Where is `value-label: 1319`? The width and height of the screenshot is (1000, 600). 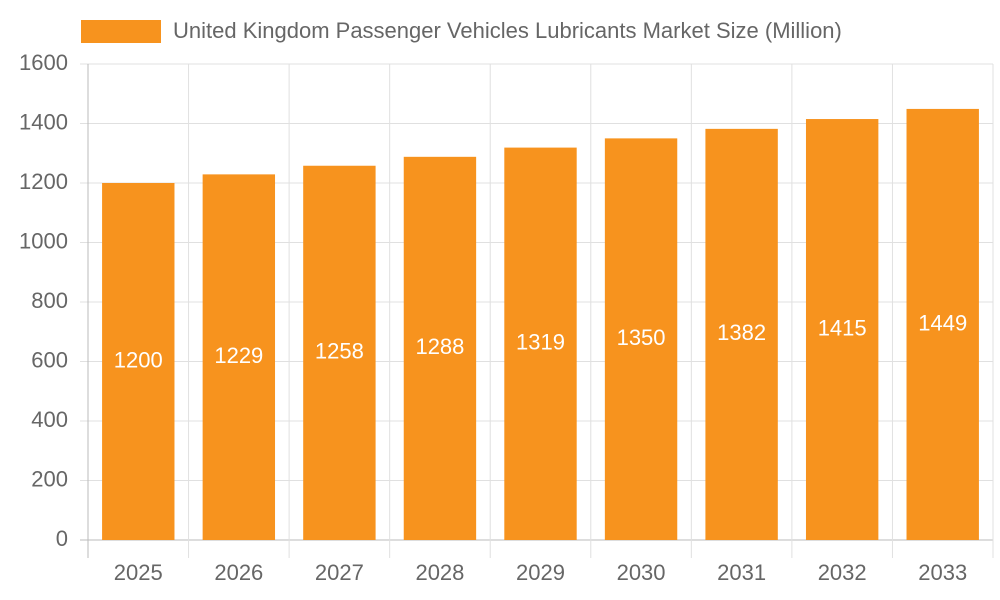
value-label: 1319 is located at coordinates (540, 342).